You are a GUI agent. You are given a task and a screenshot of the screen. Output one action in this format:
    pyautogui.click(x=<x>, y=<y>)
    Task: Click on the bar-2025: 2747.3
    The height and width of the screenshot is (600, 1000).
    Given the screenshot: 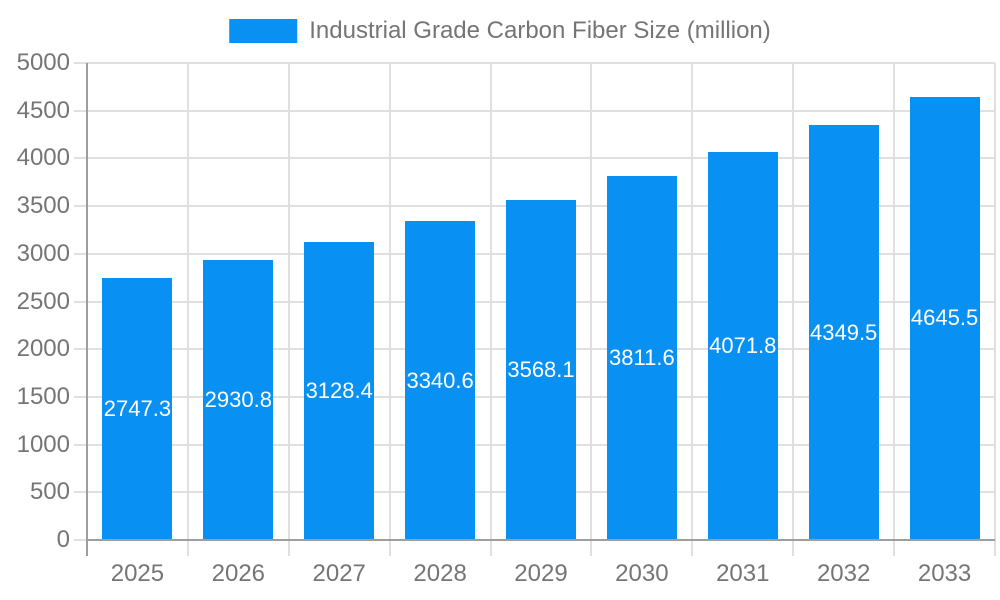 What is the action you would take?
    pyautogui.click(x=137, y=408)
    